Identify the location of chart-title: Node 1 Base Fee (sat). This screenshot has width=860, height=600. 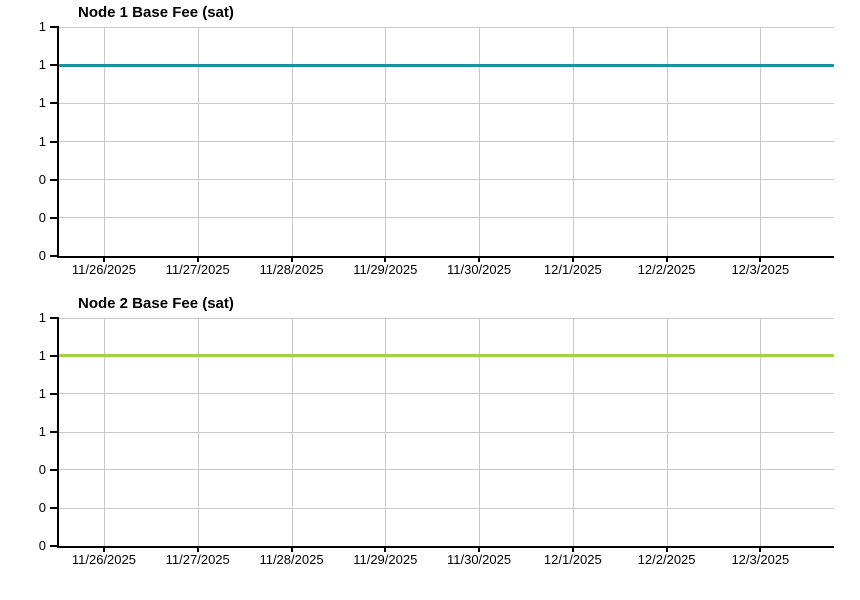
(156, 12).